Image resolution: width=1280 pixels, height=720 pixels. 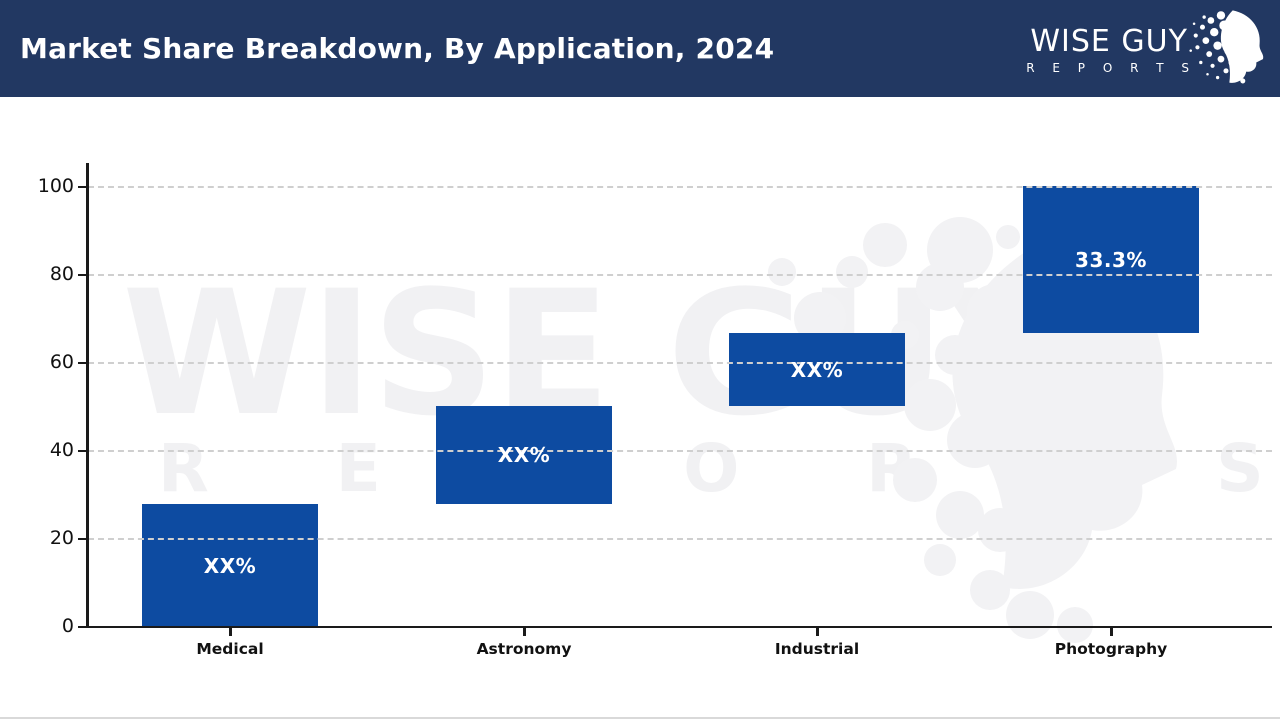 I want to click on bar-value-label: 33.3%, so click(x=1111, y=259).